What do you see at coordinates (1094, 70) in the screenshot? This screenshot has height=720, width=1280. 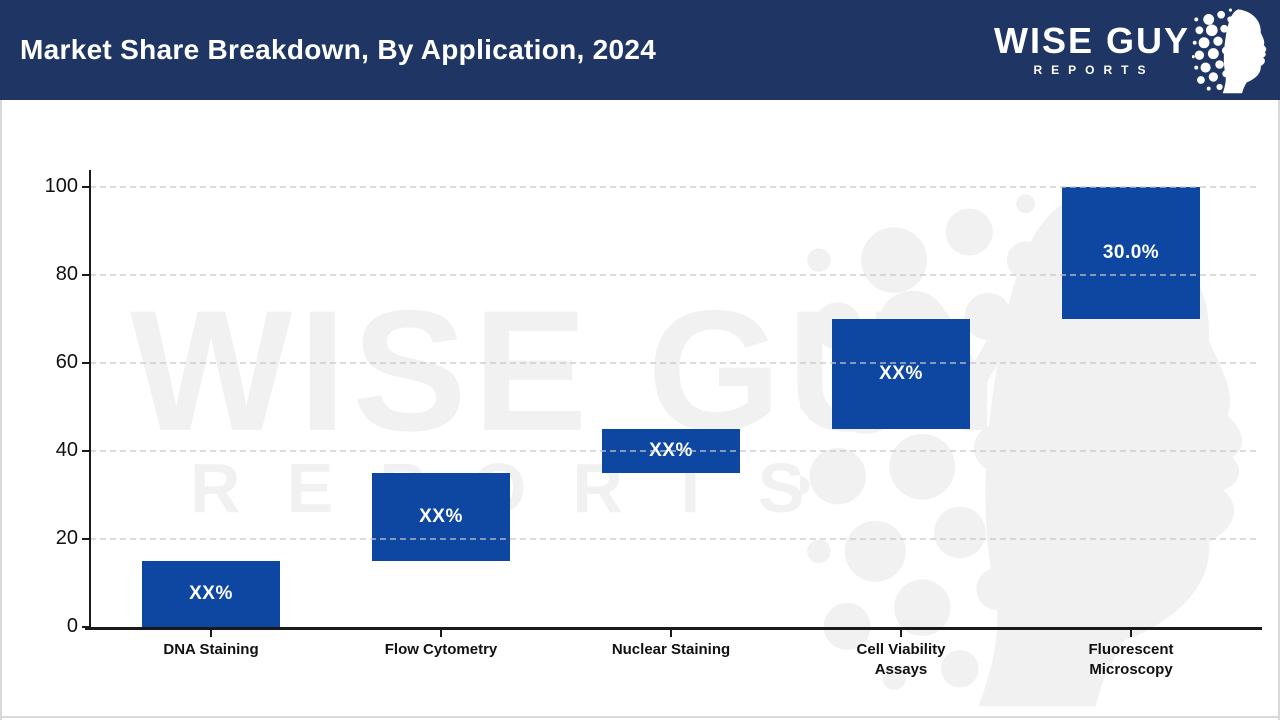 I see `logo-tagline: REPORTS` at bounding box center [1094, 70].